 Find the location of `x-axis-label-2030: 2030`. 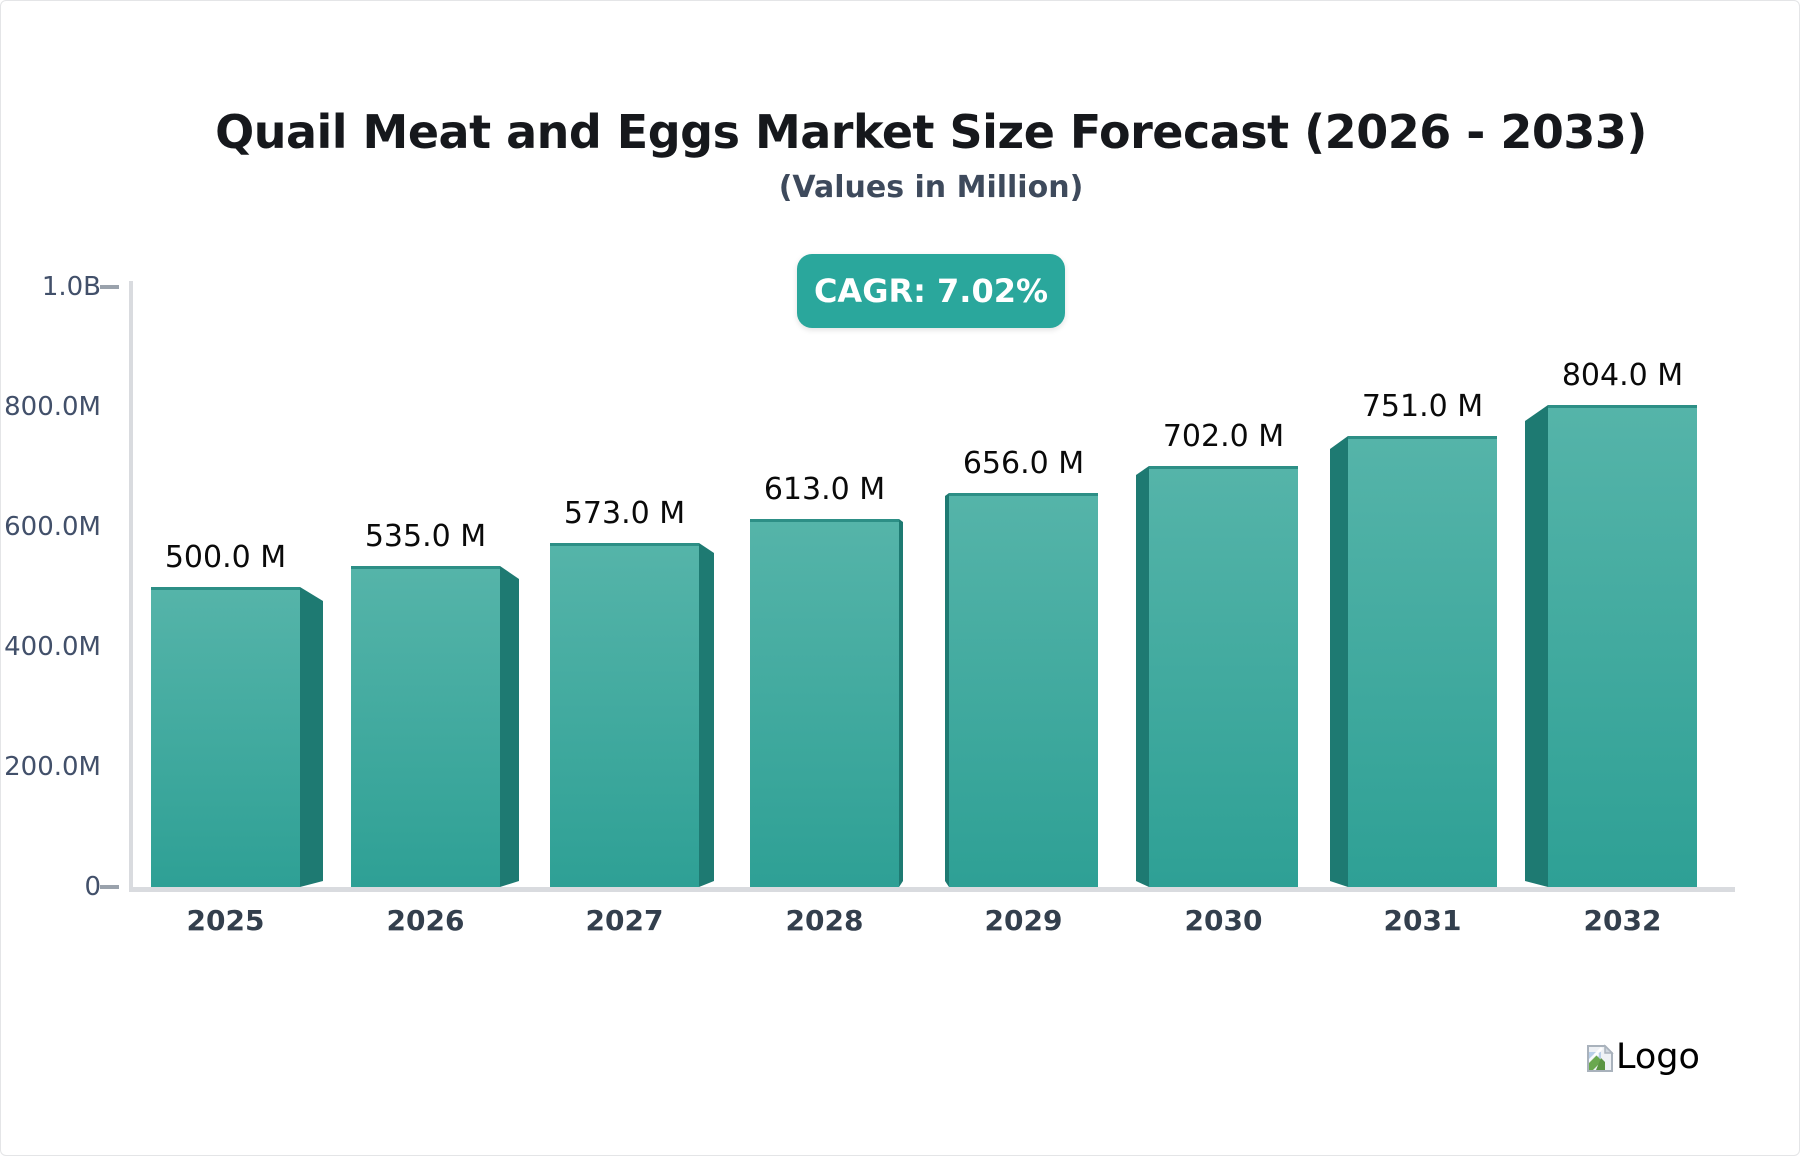

x-axis-label-2030: 2030 is located at coordinates (1223, 920).